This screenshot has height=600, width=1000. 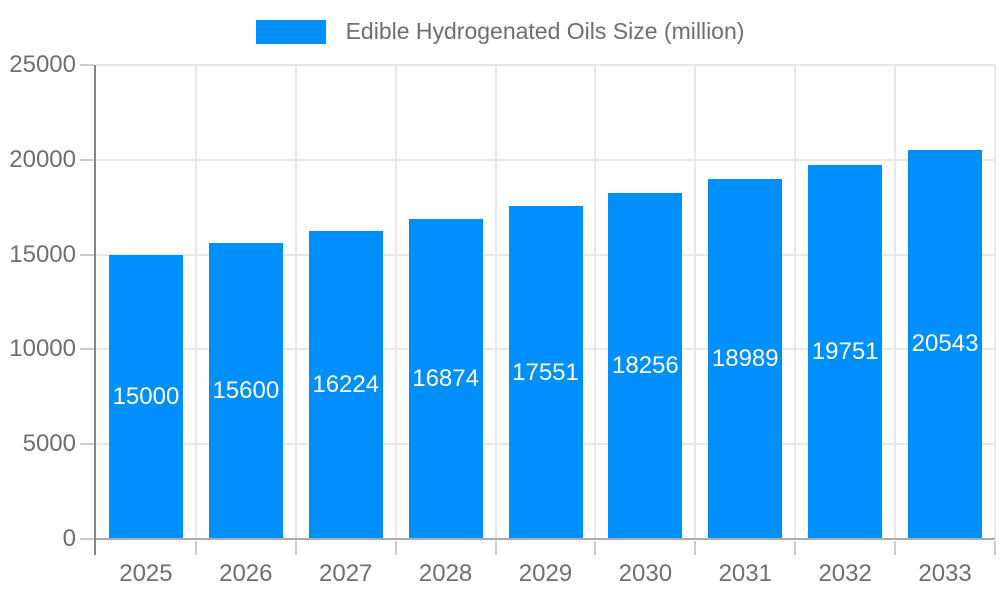 I want to click on y-axis-label: 10000, so click(x=42, y=349).